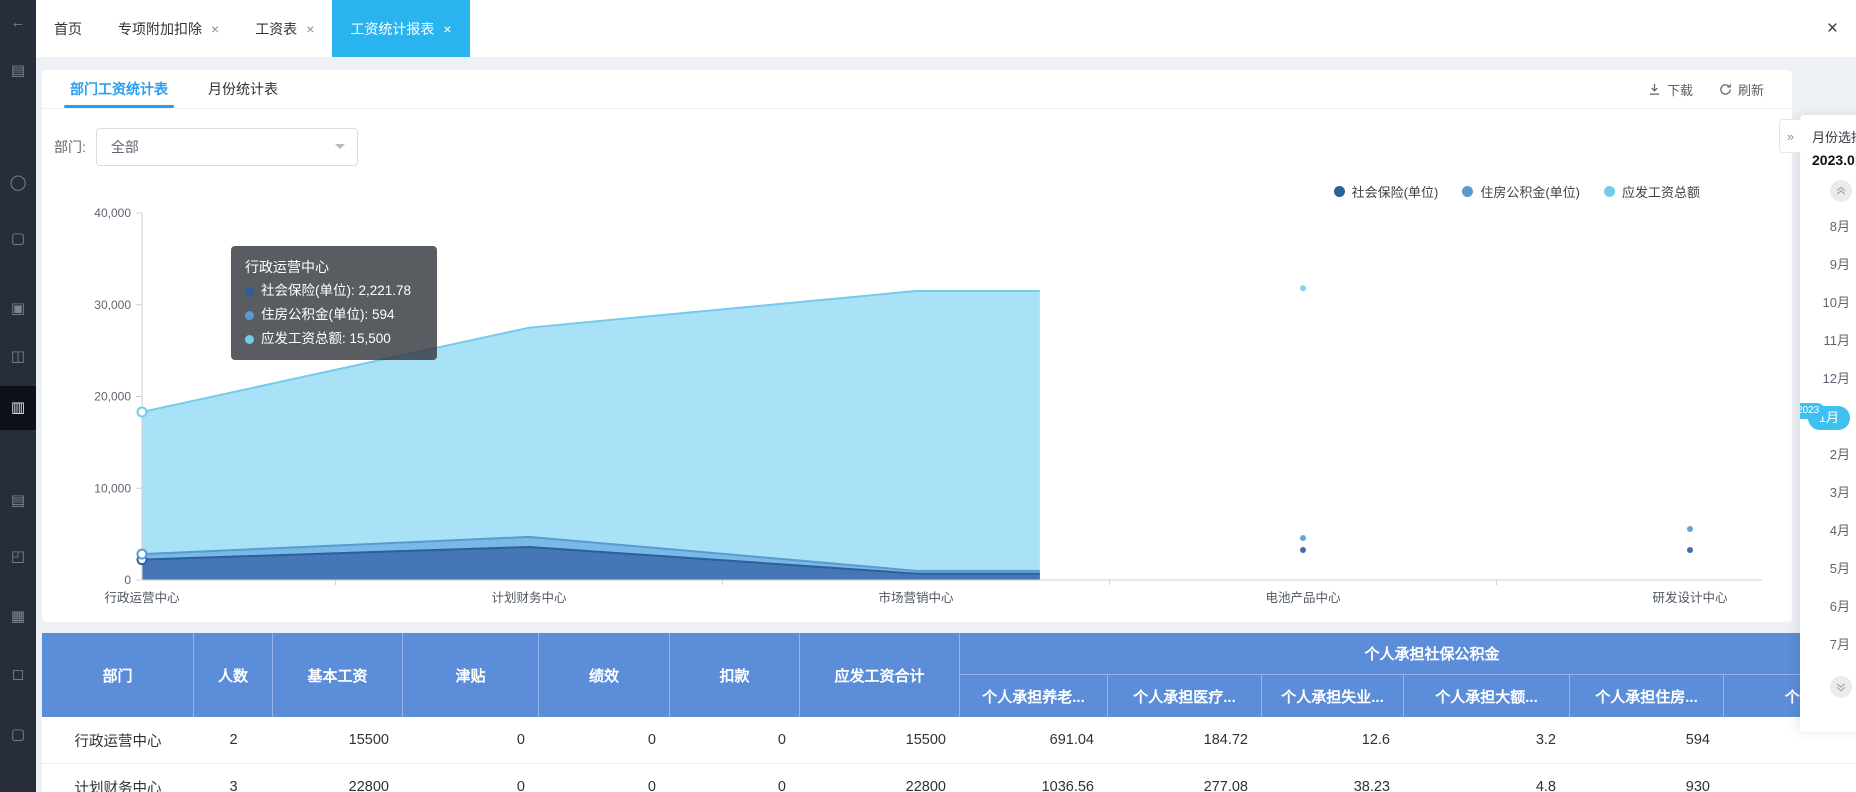  I want to click on chart-legend: 社会保险(单位) 住房公积金(单位) 应发工资总额, so click(1516, 191).